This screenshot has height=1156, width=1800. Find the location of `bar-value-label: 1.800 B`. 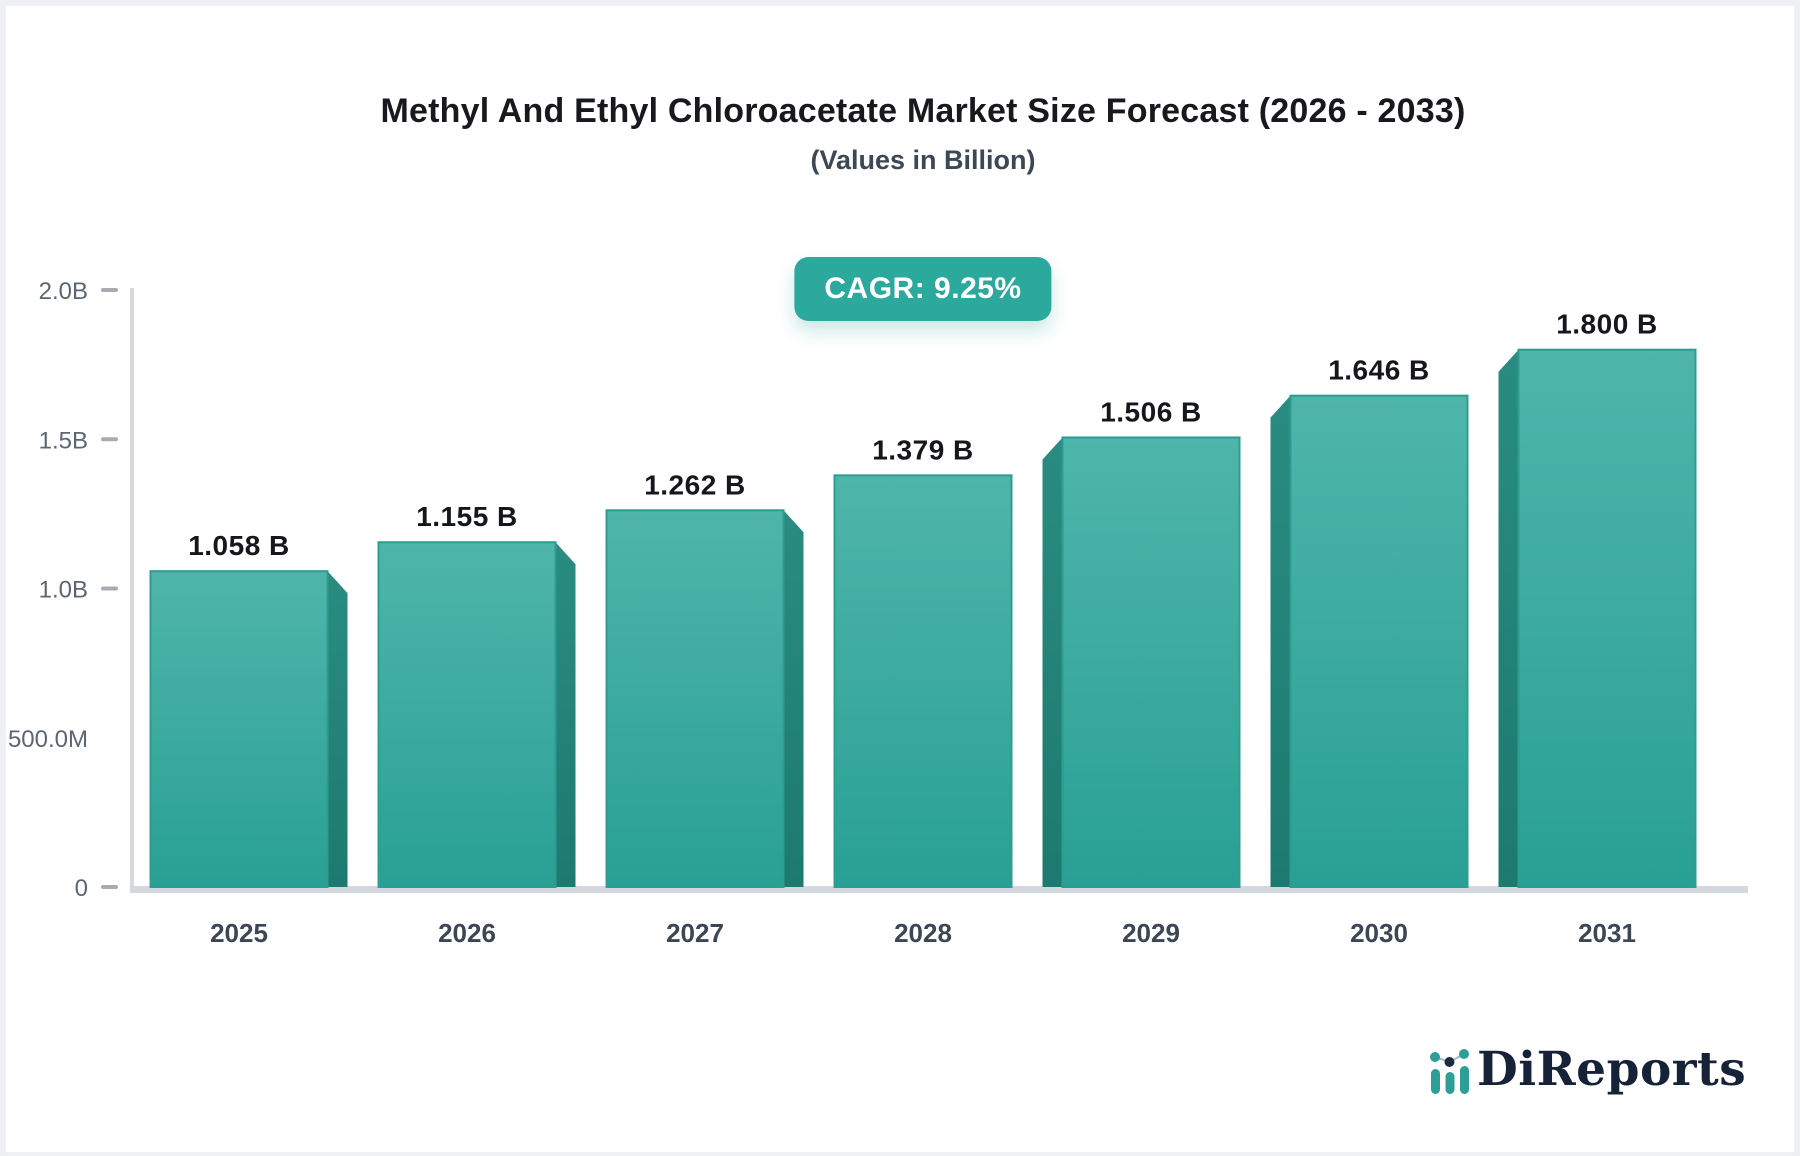

bar-value-label: 1.800 B is located at coordinates (1607, 324).